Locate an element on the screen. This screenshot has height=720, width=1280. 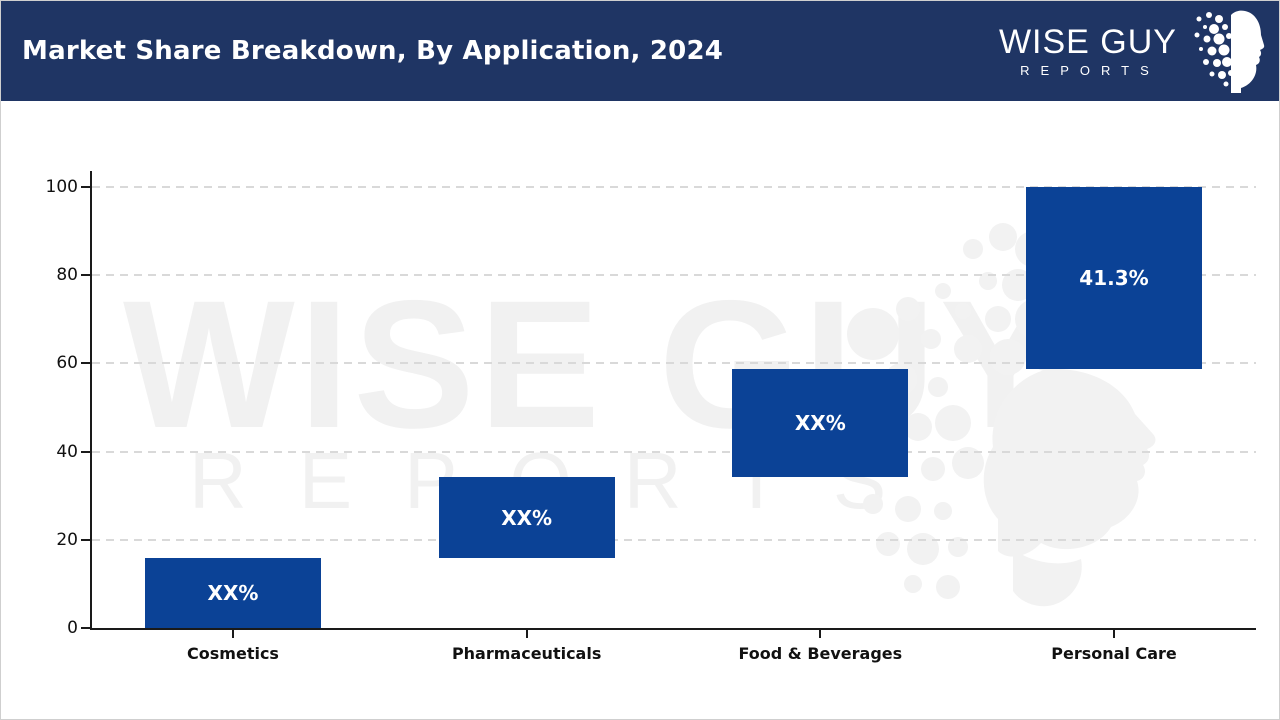
bar-value-label: 41.3% is located at coordinates (1114, 278).